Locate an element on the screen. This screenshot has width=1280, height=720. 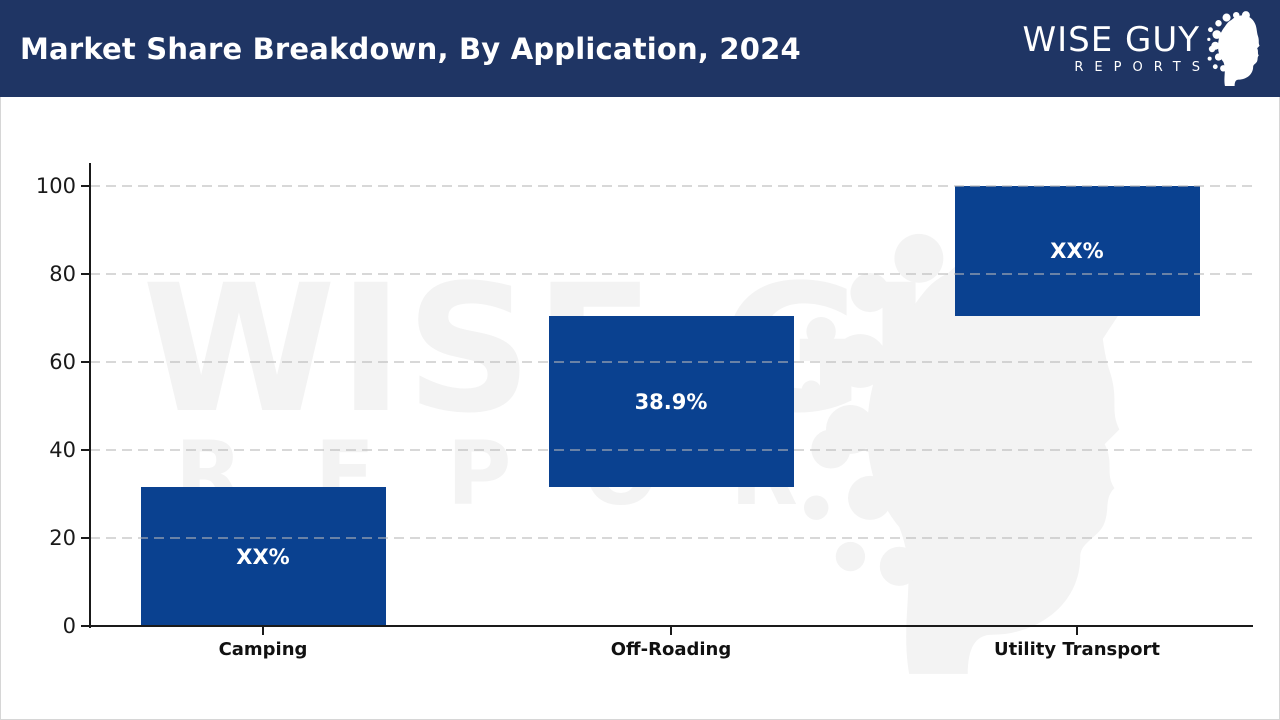
x-axis-line is located at coordinates (671, 626).